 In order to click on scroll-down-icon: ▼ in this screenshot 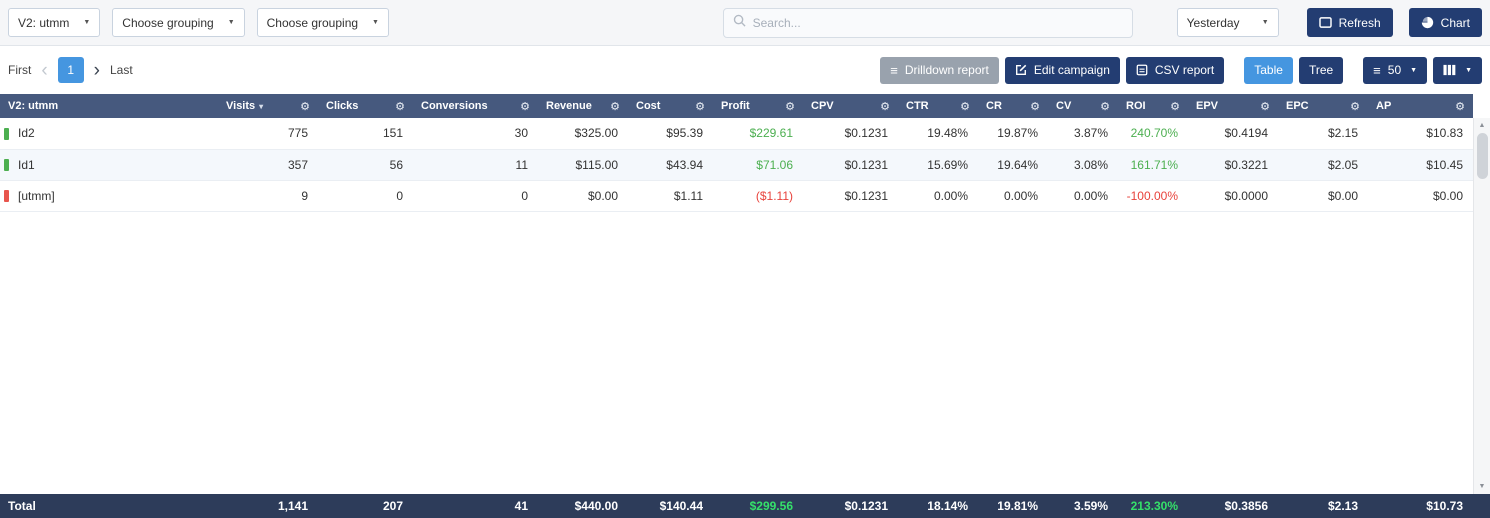, I will do `click(1482, 486)`.